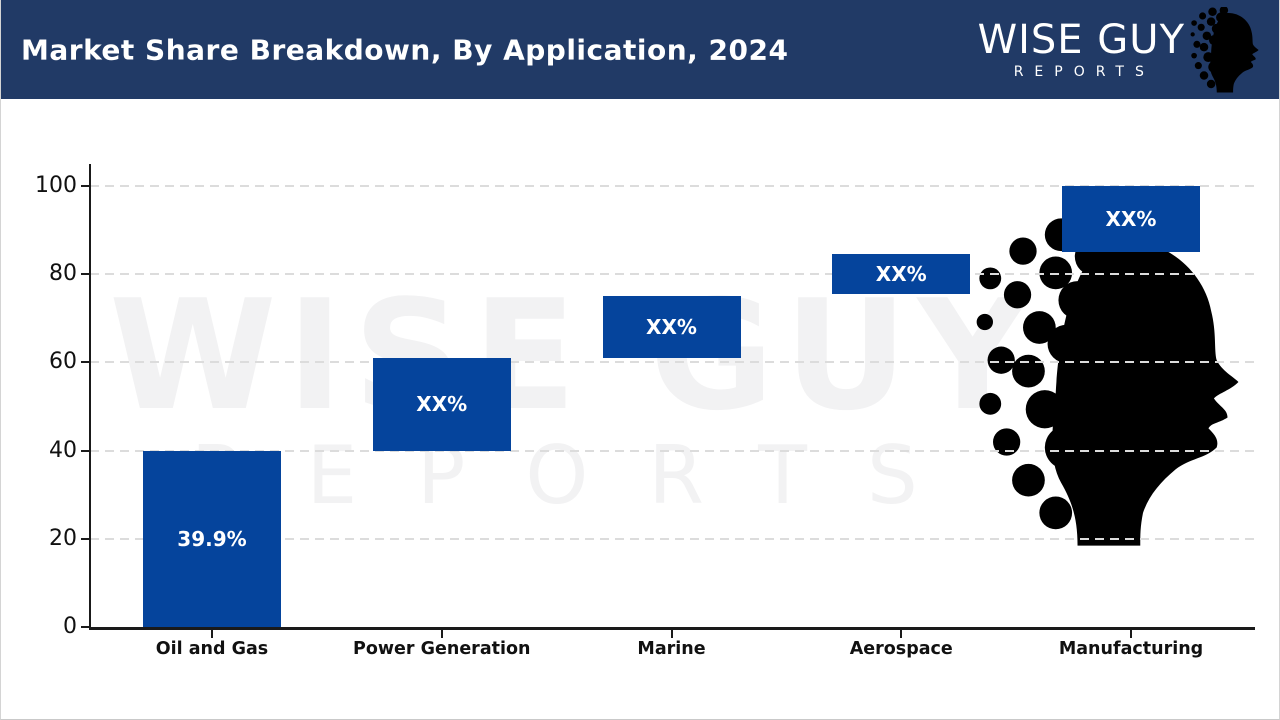 Image resolution: width=1280 pixels, height=720 pixels. Describe the element at coordinates (63, 450) in the screenshot. I see `y-axis-tick-label: 40` at that location.